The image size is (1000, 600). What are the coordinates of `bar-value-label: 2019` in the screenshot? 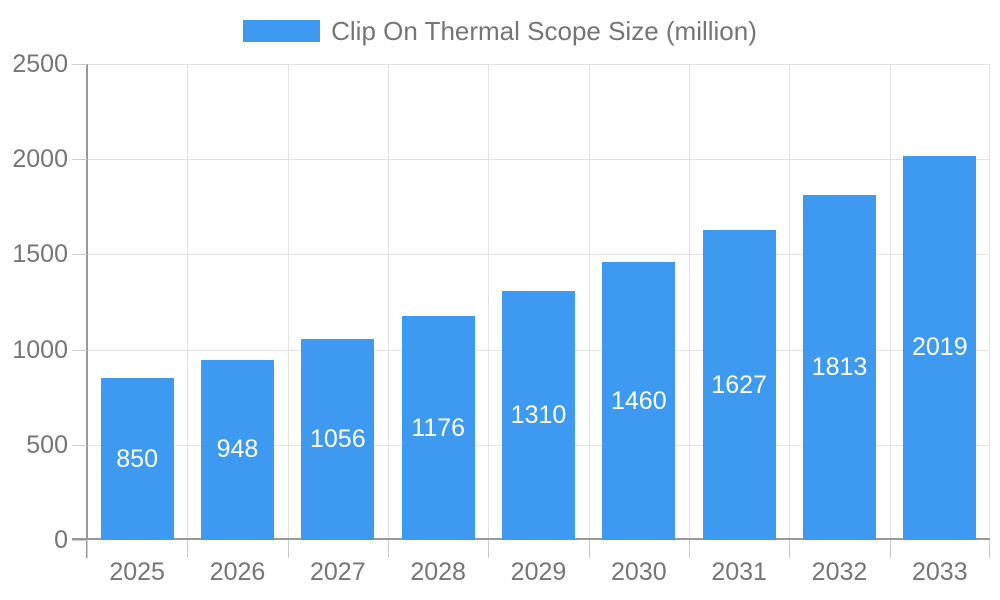 It's located at (940, 347).